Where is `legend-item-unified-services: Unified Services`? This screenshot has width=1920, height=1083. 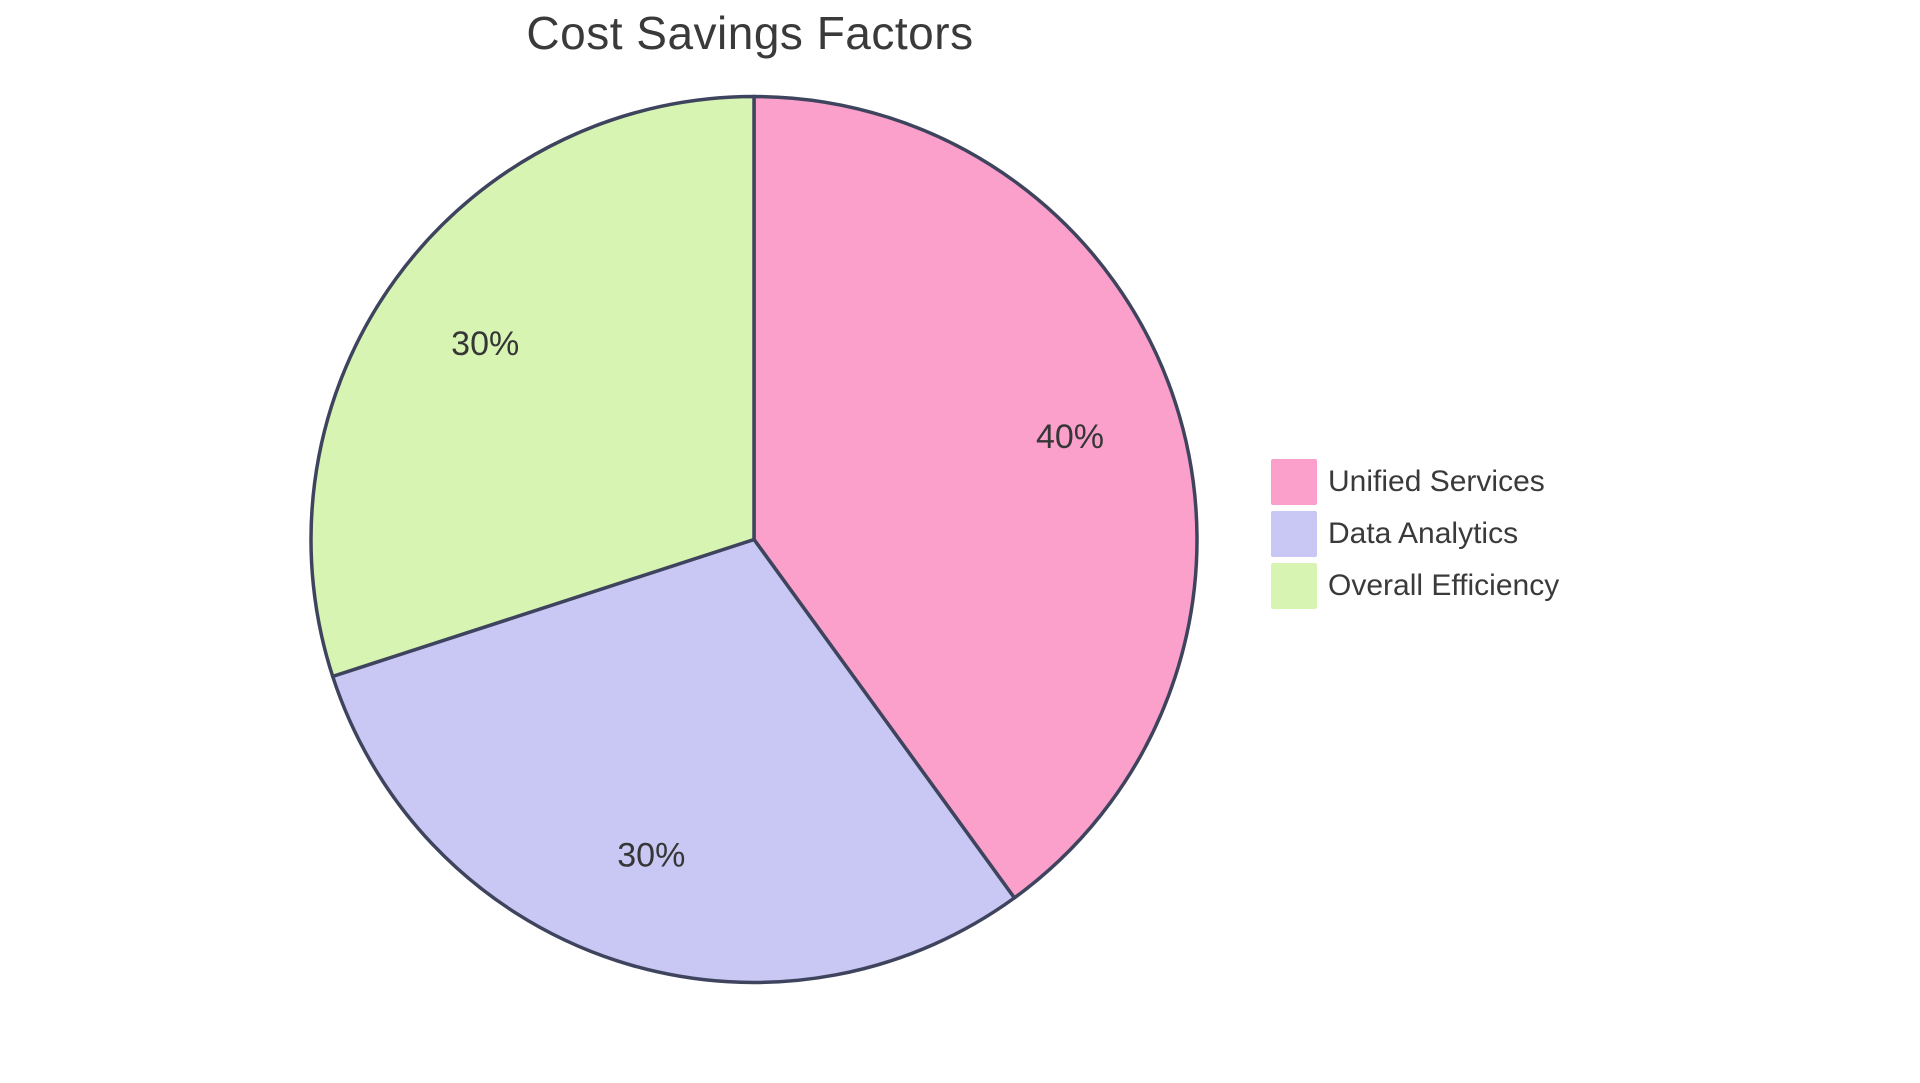 legend-item-unified-services: Unified Services is located at coordinates (1415, 482).